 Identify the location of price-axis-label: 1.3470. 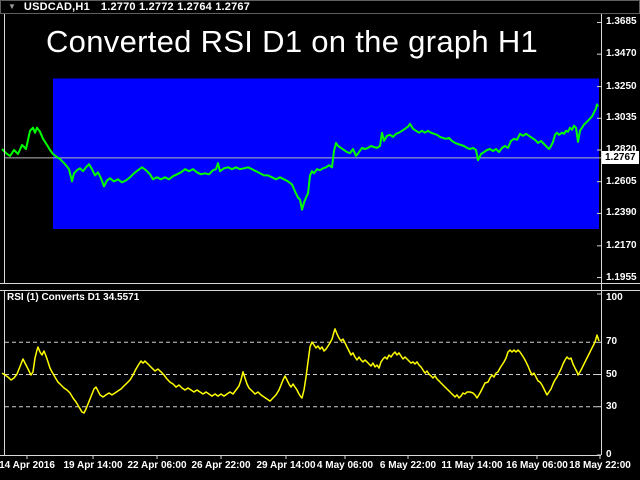
(621, 54).